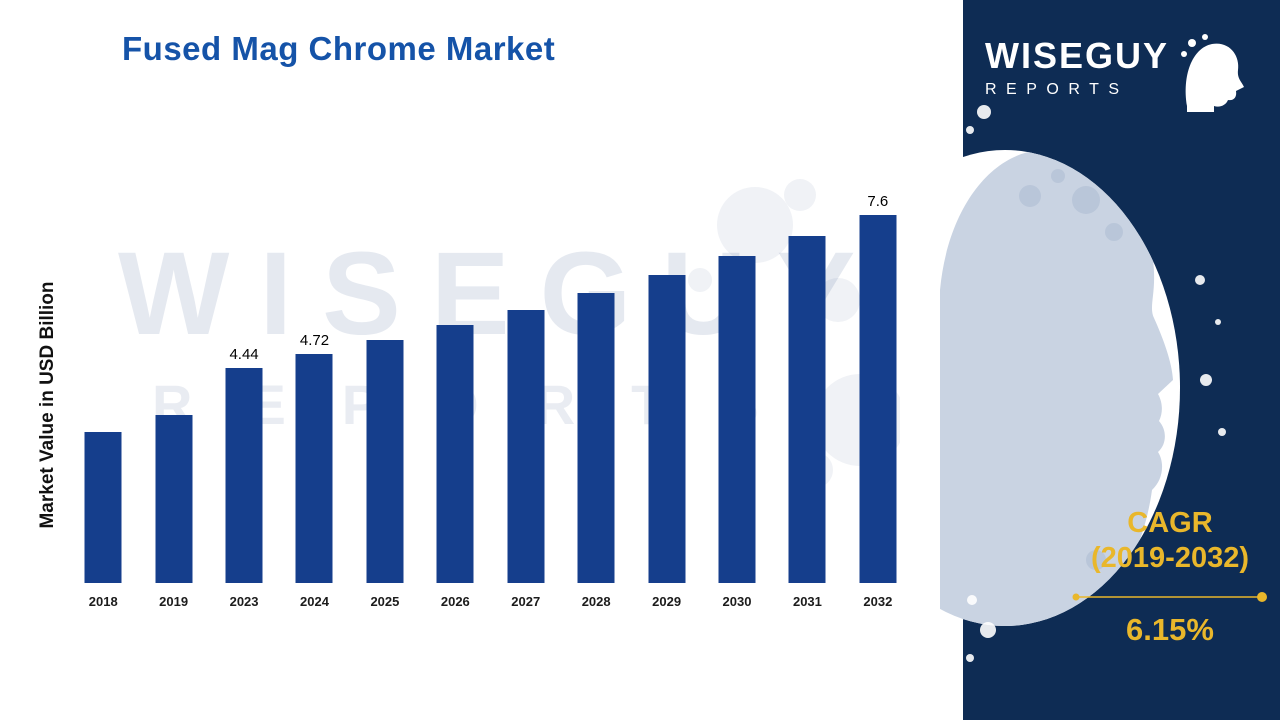 The width and height of the screenshot is (1280, 720). I want to click on bar-2018, so click(103, 507).